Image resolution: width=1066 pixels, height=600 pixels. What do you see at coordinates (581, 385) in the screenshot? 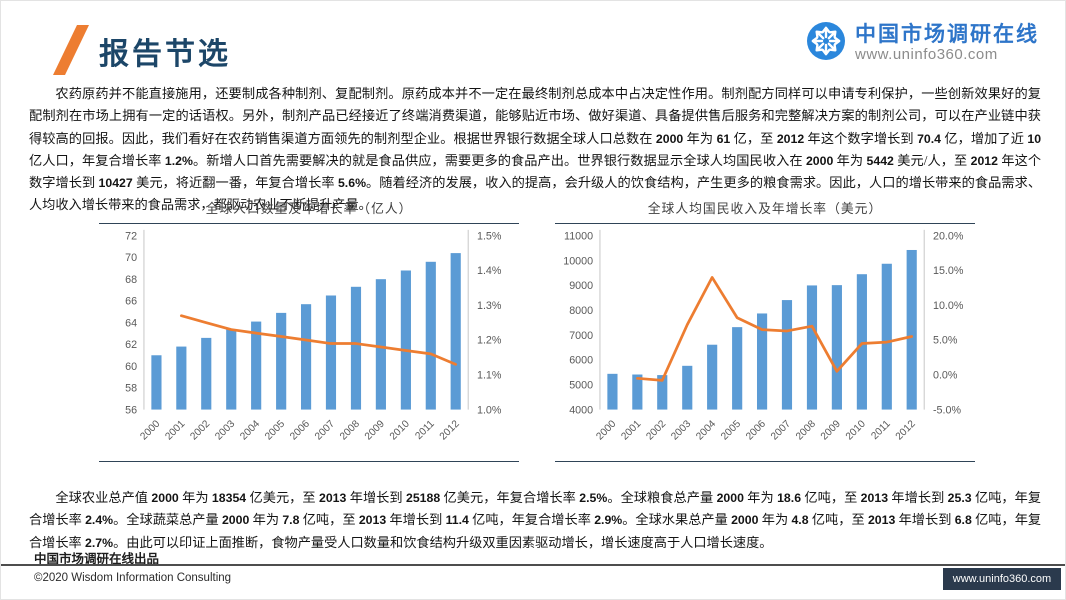
I see `svg-text: 5000` at bounding box center [581, 385].